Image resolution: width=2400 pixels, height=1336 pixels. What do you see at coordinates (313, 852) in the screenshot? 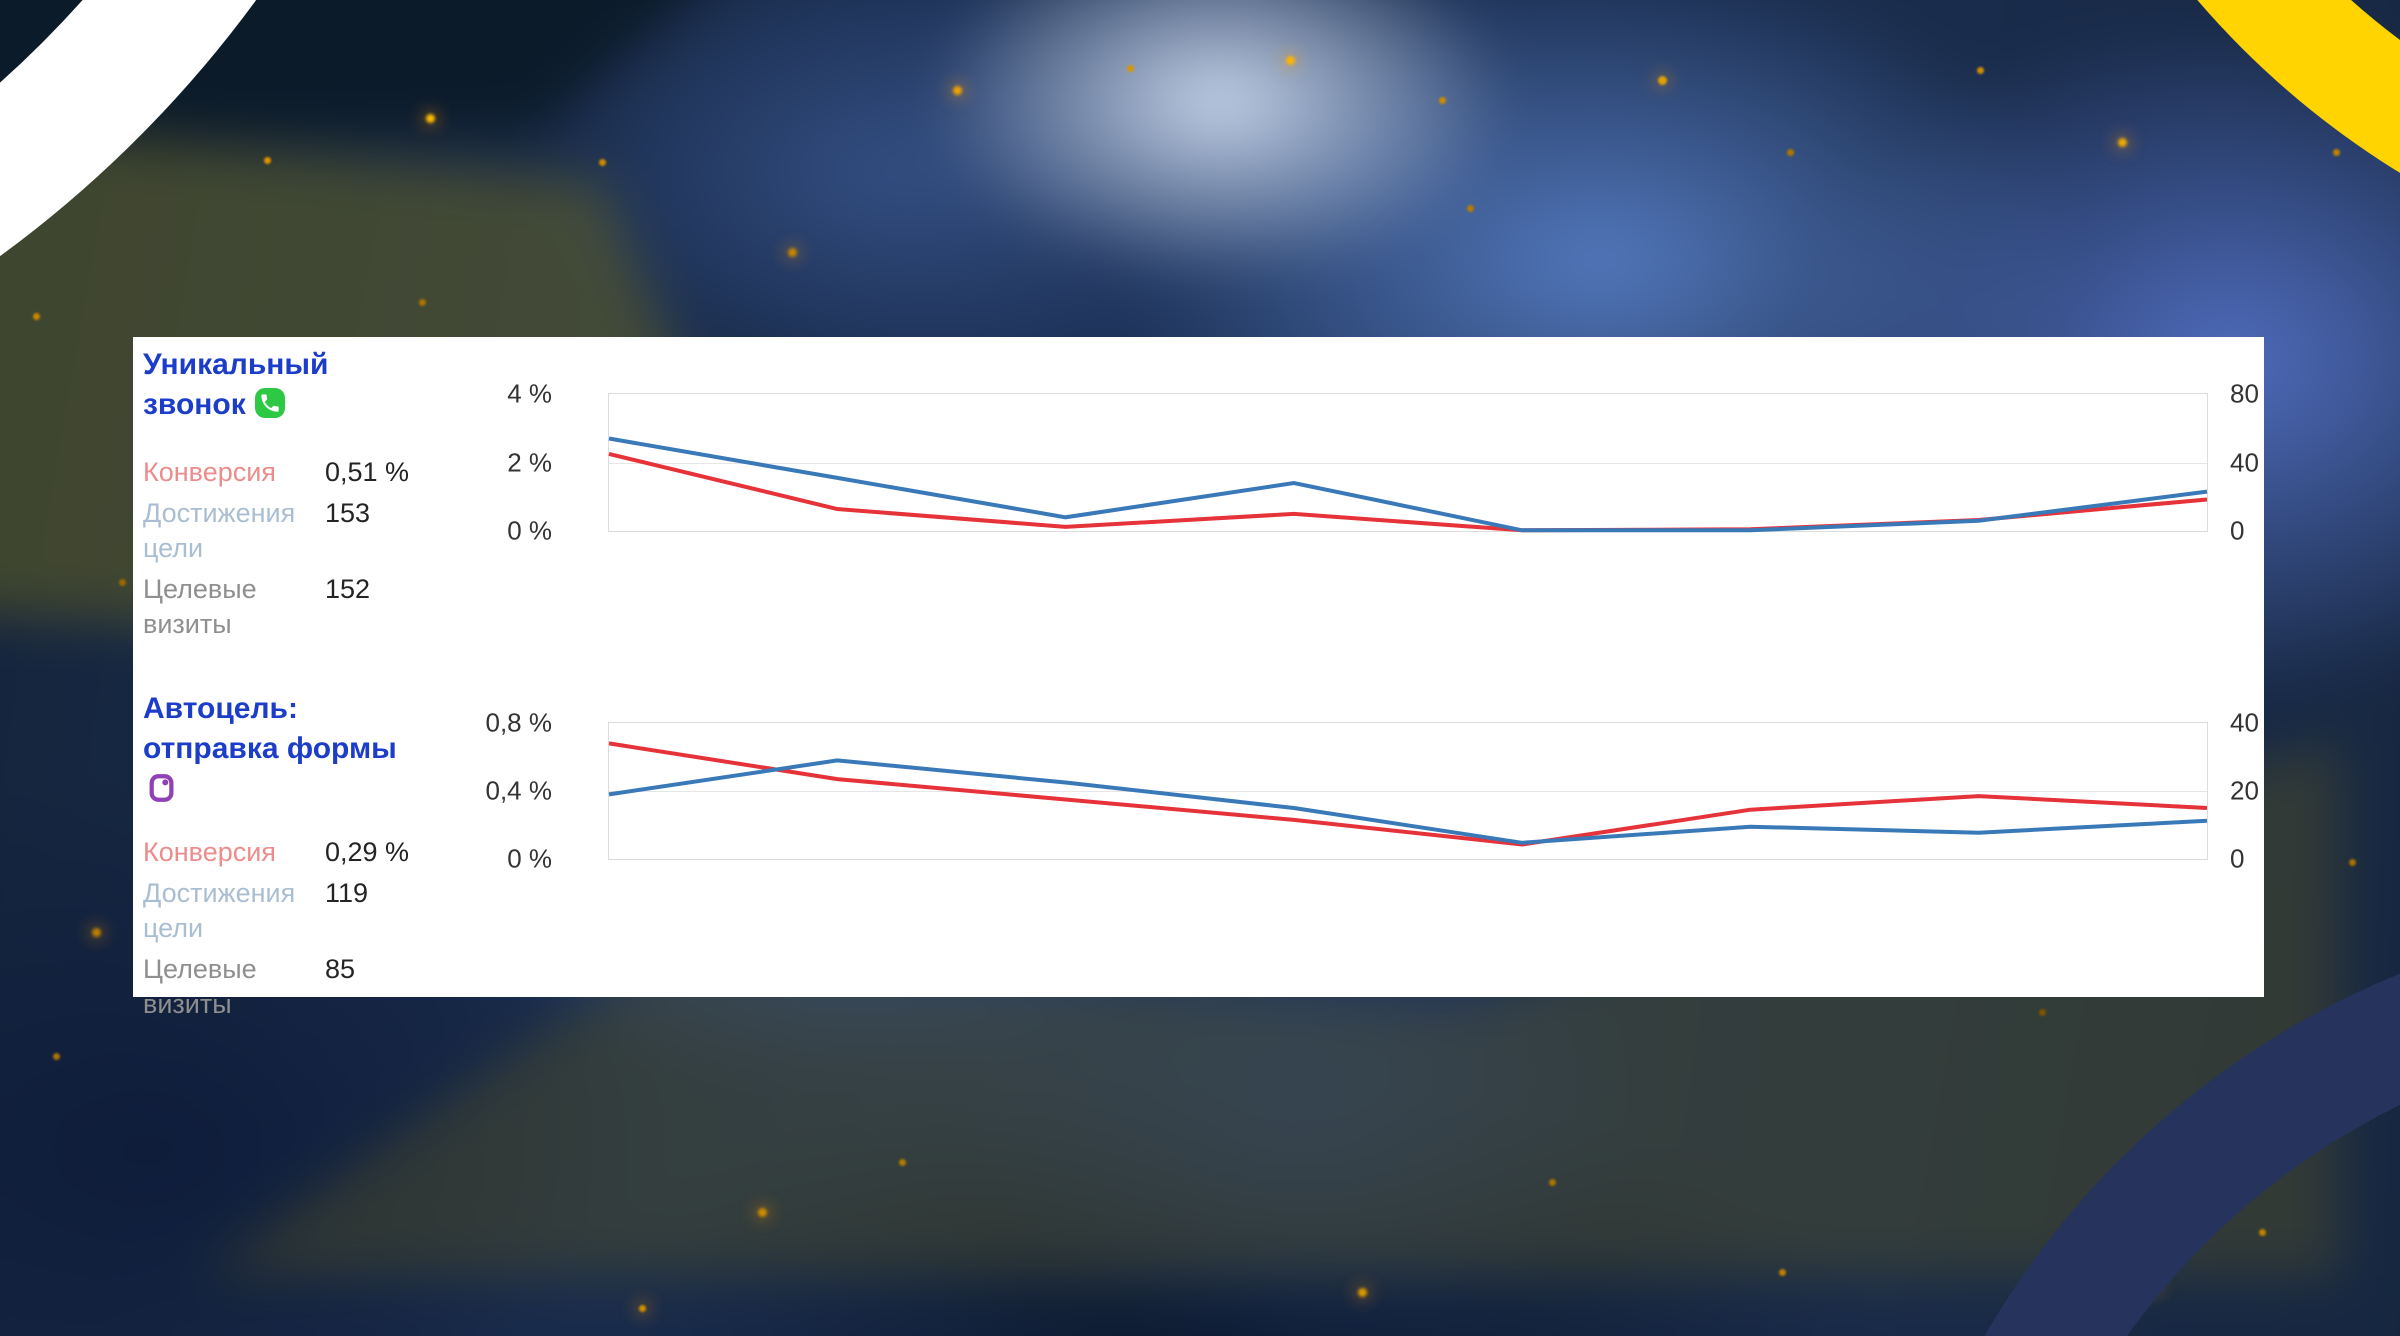
I see `stat-conversion: Конверсия 0,29 %` at bounding box center [313, 852].